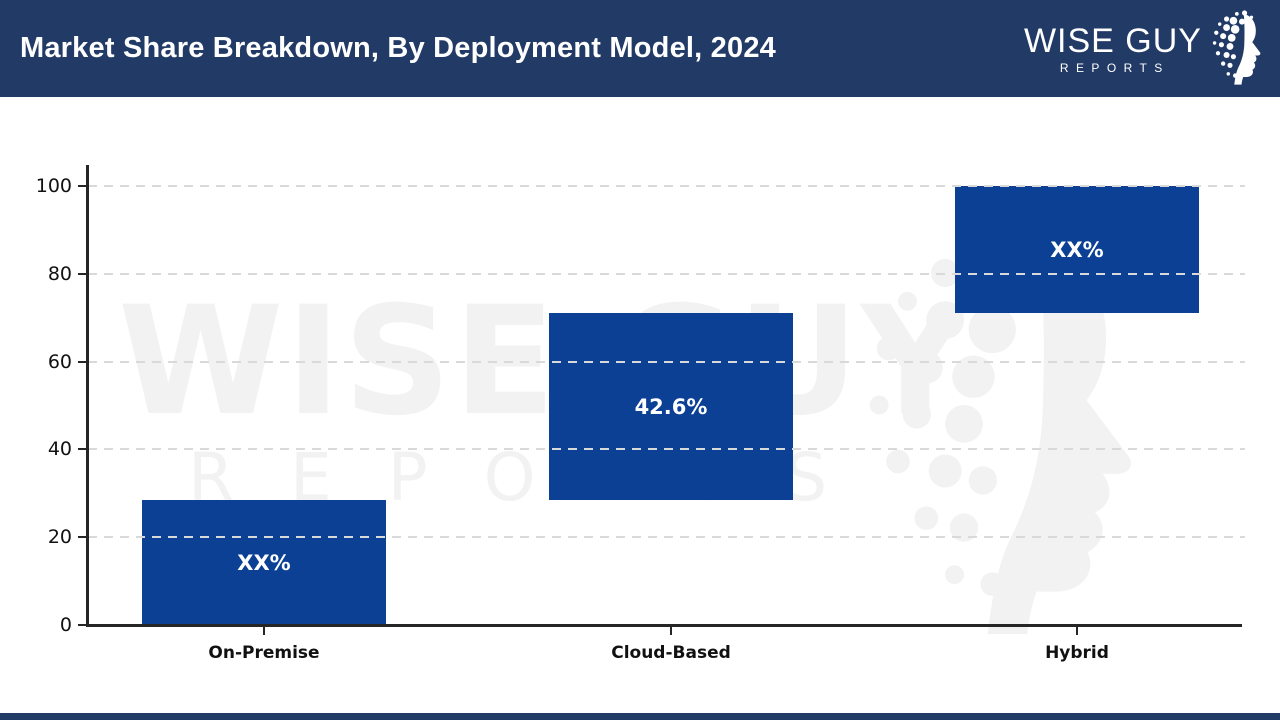 The height and width of the screenshot is (720, 1280). Describe the element at coordinates (59, 449) in the screenshot. I see `y-tick-label-40: 40` at that location.